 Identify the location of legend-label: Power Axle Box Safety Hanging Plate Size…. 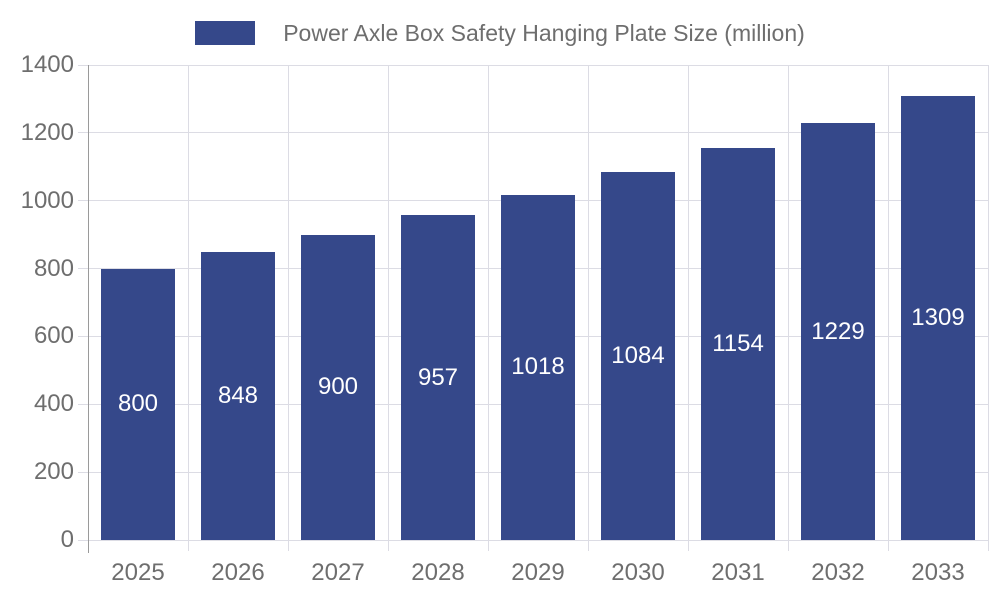
(544, 32).